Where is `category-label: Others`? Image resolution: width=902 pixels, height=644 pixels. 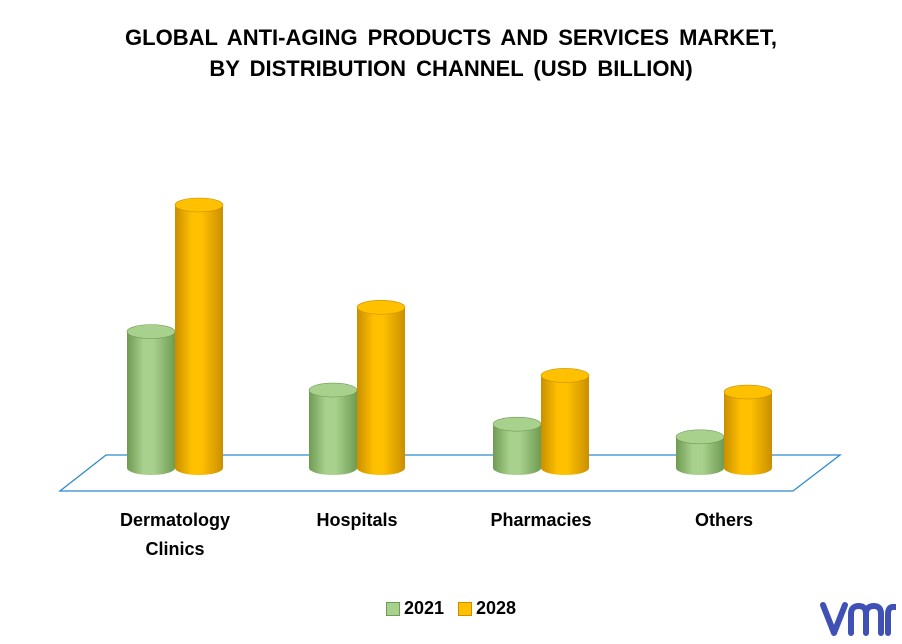 category-label: Others is located at coordinates (724, 520).